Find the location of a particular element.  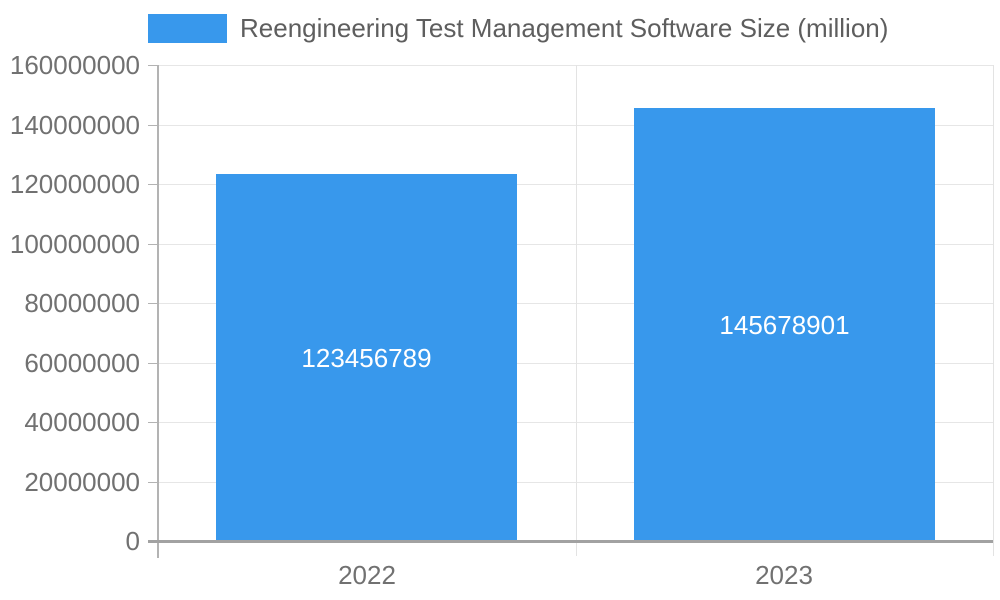

y-axis-label: 160000000 is located at coordinates (74, 65).